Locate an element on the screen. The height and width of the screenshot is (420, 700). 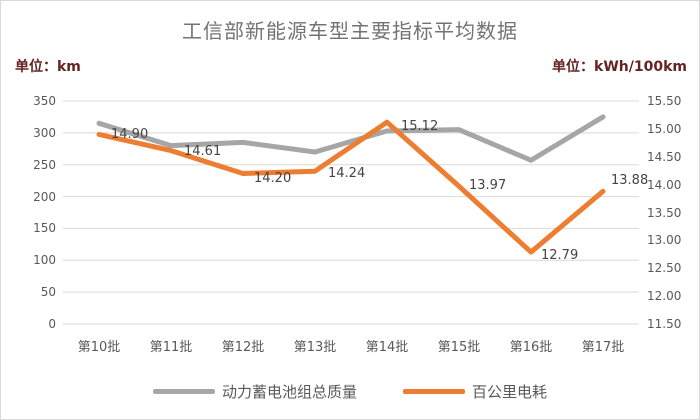
legend: 动力蓄电池组总质量 百公里电耗 is located at coordinates (350, 391).